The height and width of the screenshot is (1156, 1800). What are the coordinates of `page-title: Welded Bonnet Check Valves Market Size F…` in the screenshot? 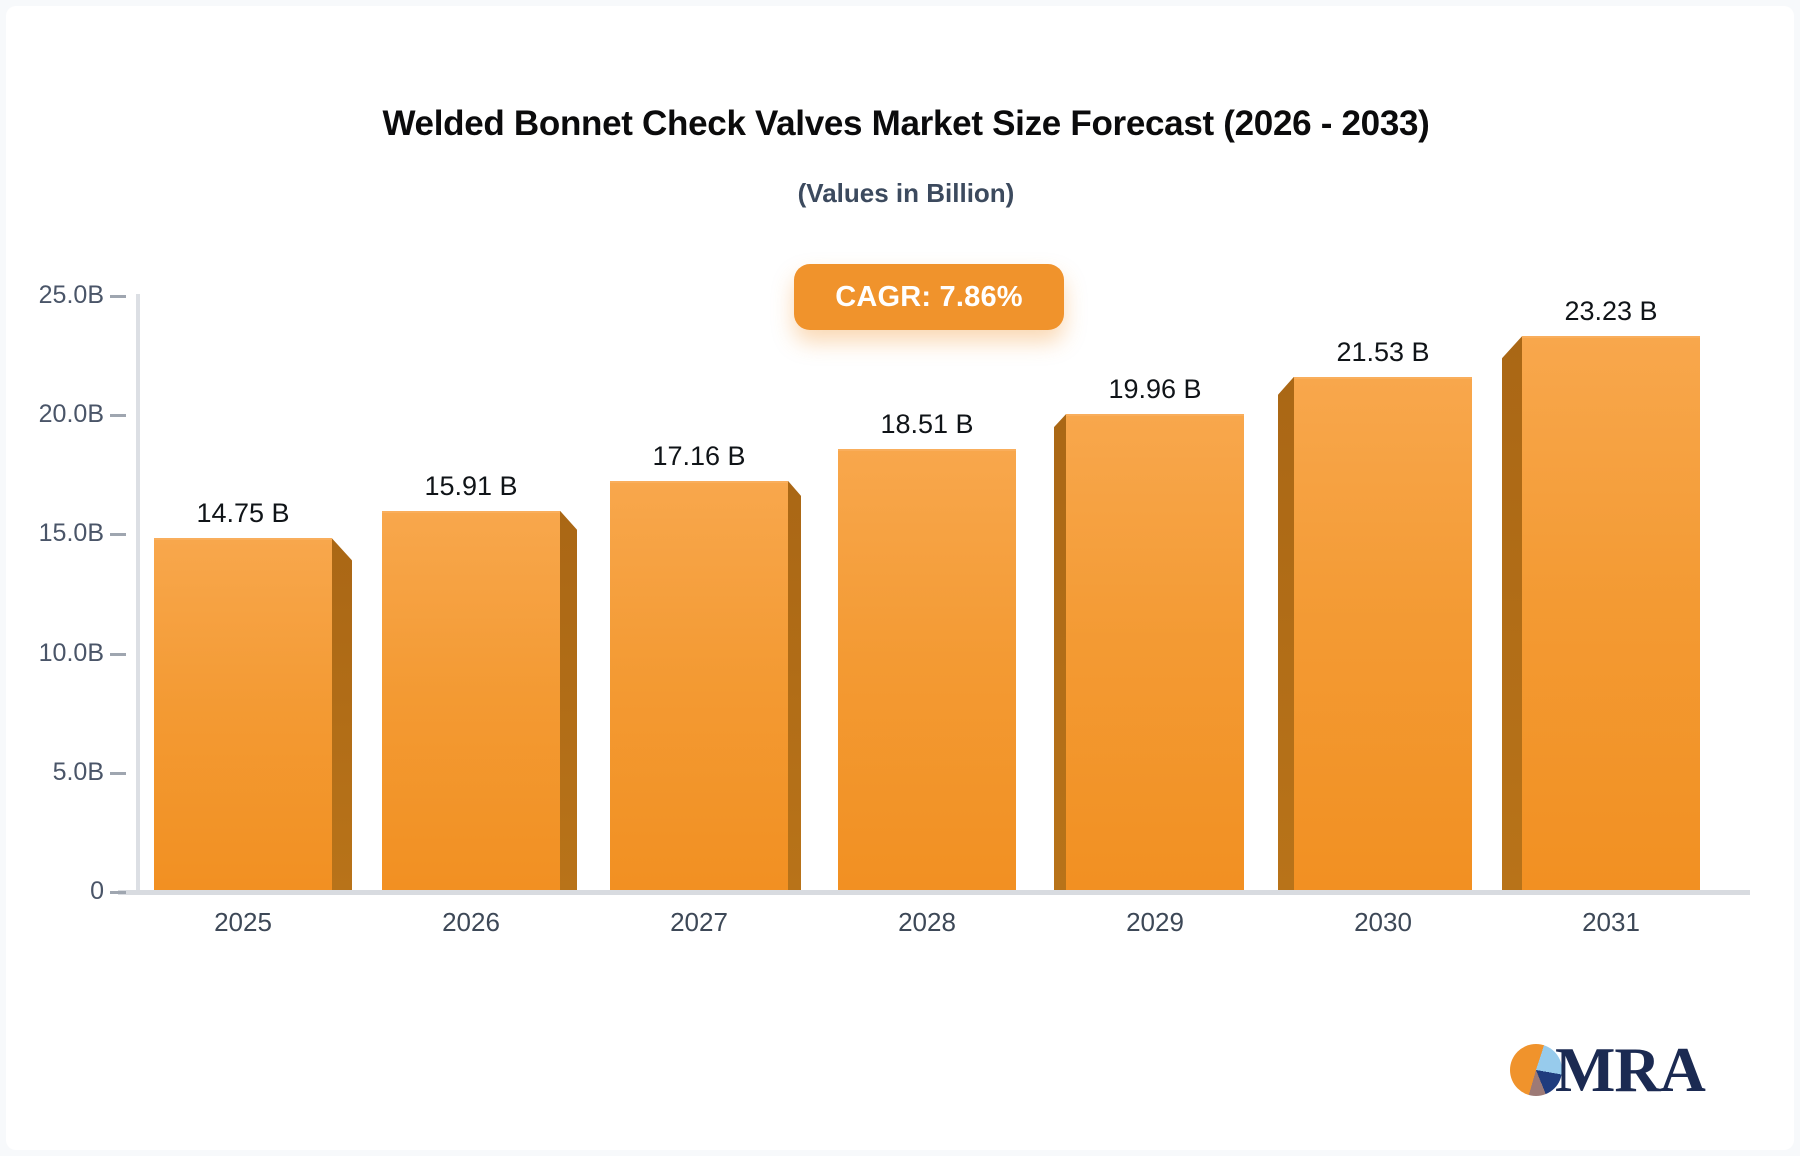 It's located at (906, 123).